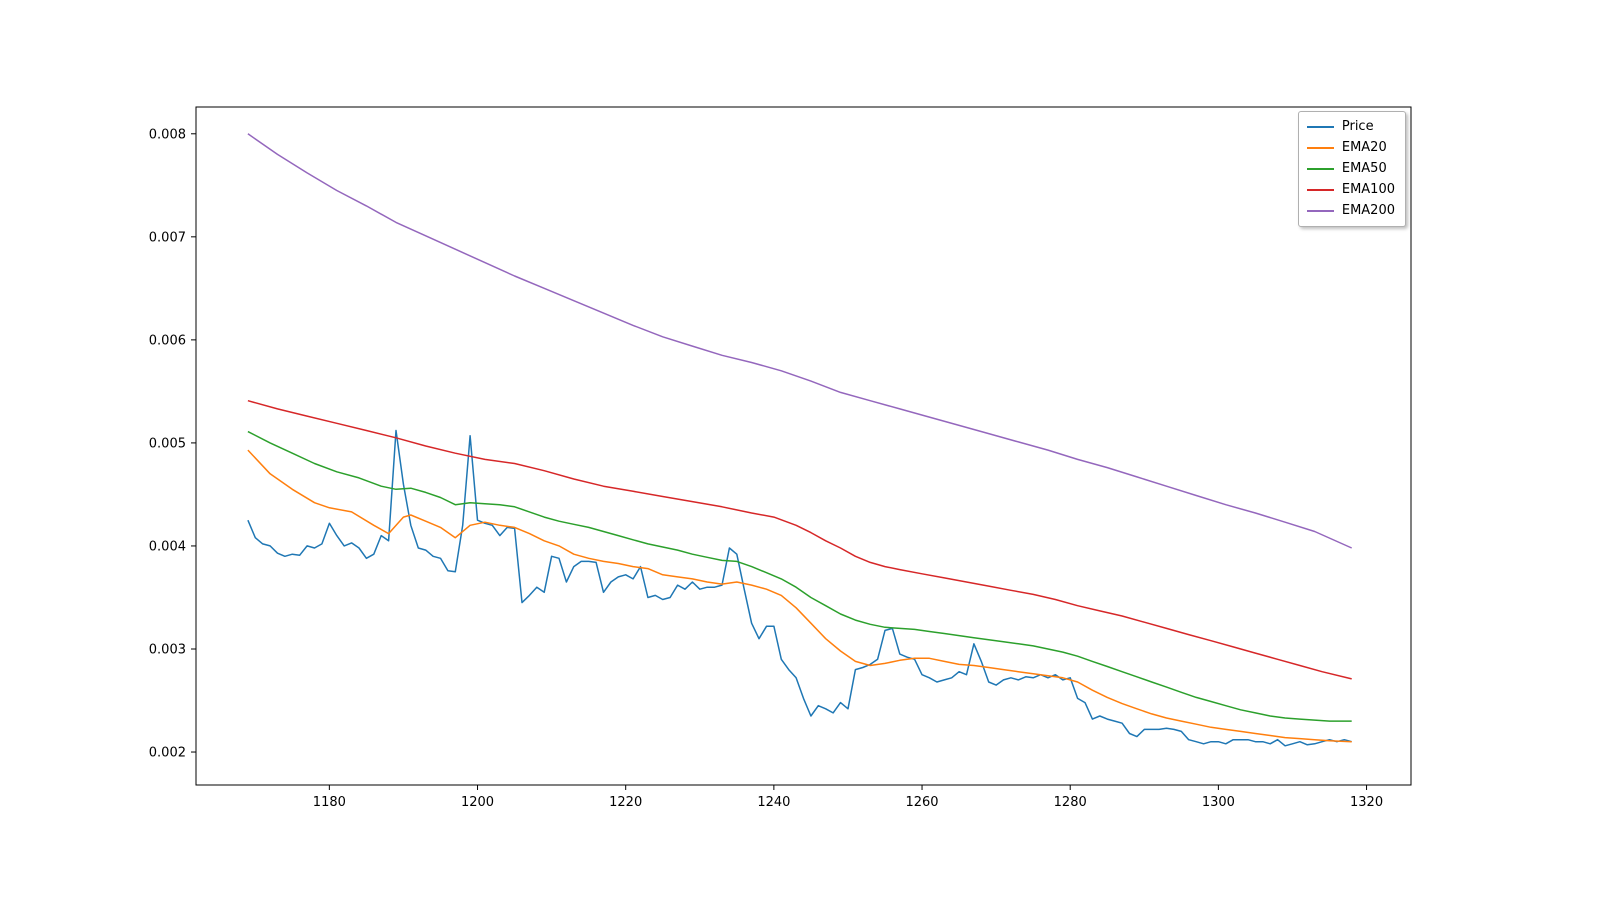 This screenshot has height=900, width=1600. I want to click on legend-item-ema200: EMA200, so click(1350, 211).